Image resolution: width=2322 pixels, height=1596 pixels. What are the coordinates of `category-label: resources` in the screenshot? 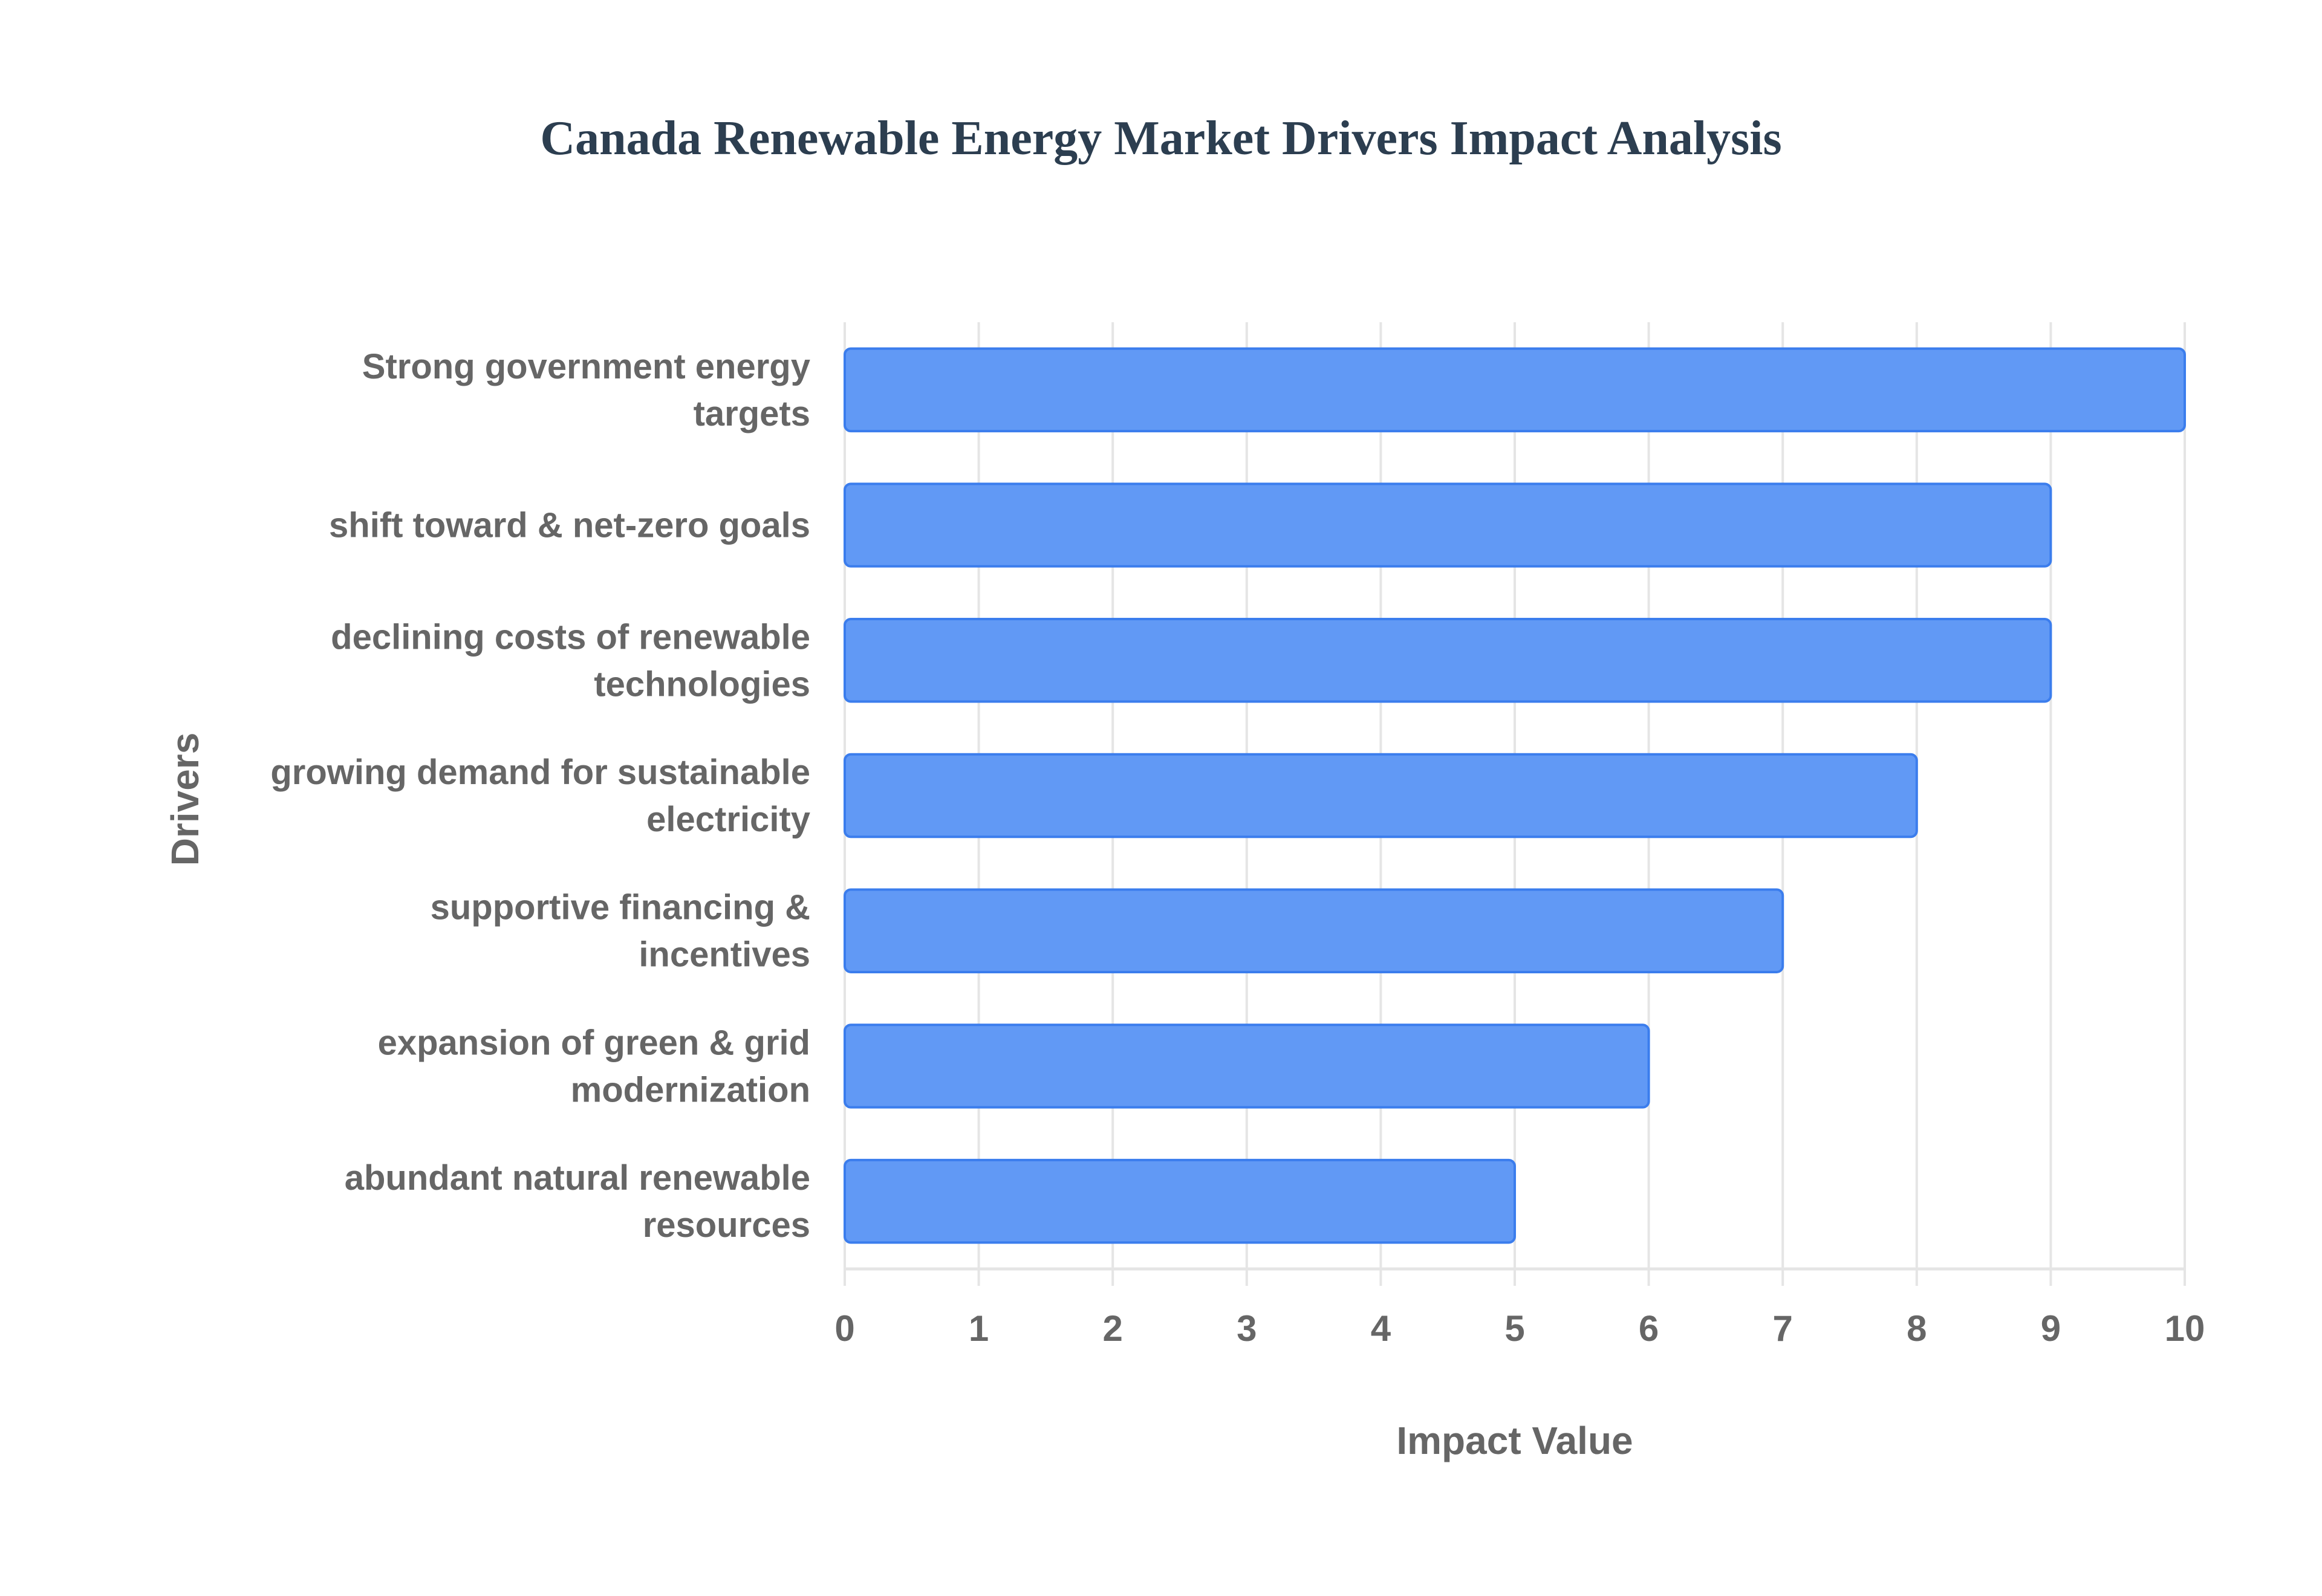 It's located at (726, 1225).